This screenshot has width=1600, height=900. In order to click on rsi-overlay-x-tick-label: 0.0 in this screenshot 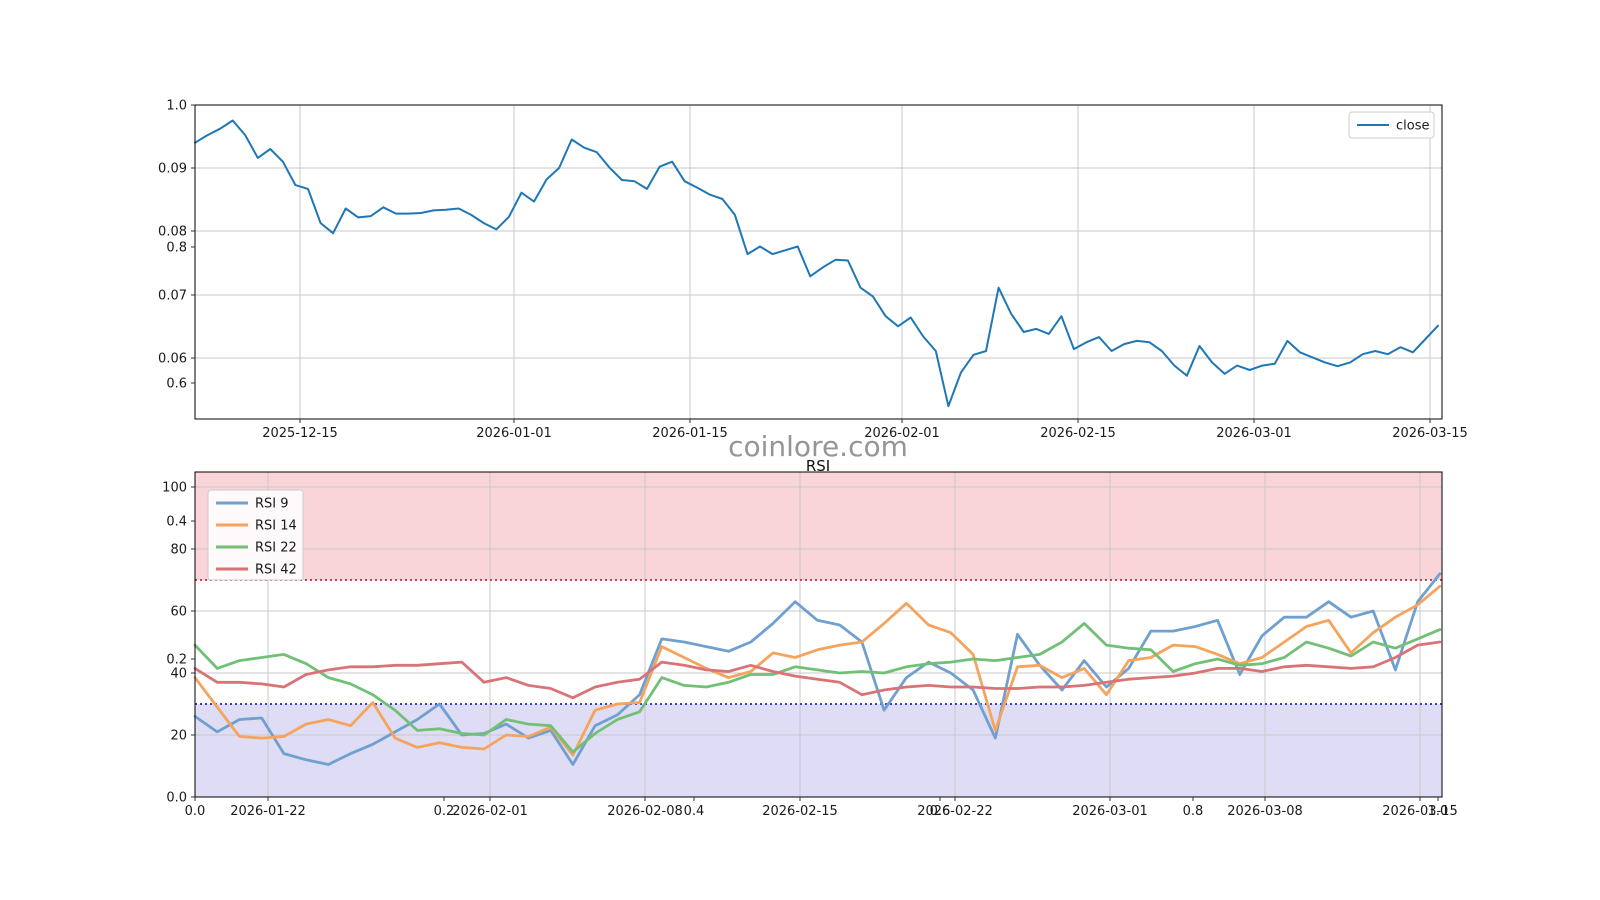, I will do `click(195, 811)`.